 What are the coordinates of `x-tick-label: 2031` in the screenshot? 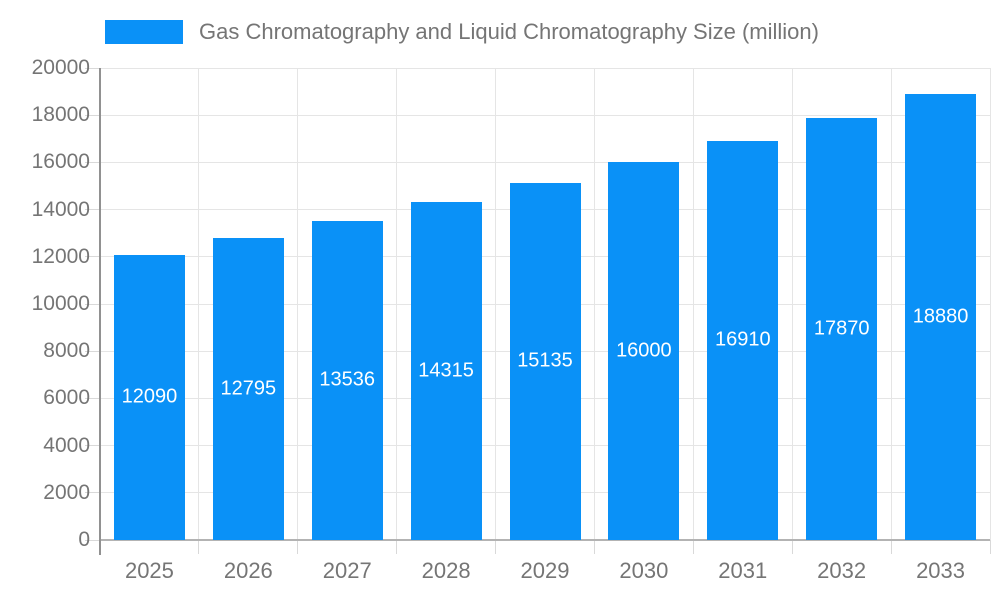 It's located at (743, 570).